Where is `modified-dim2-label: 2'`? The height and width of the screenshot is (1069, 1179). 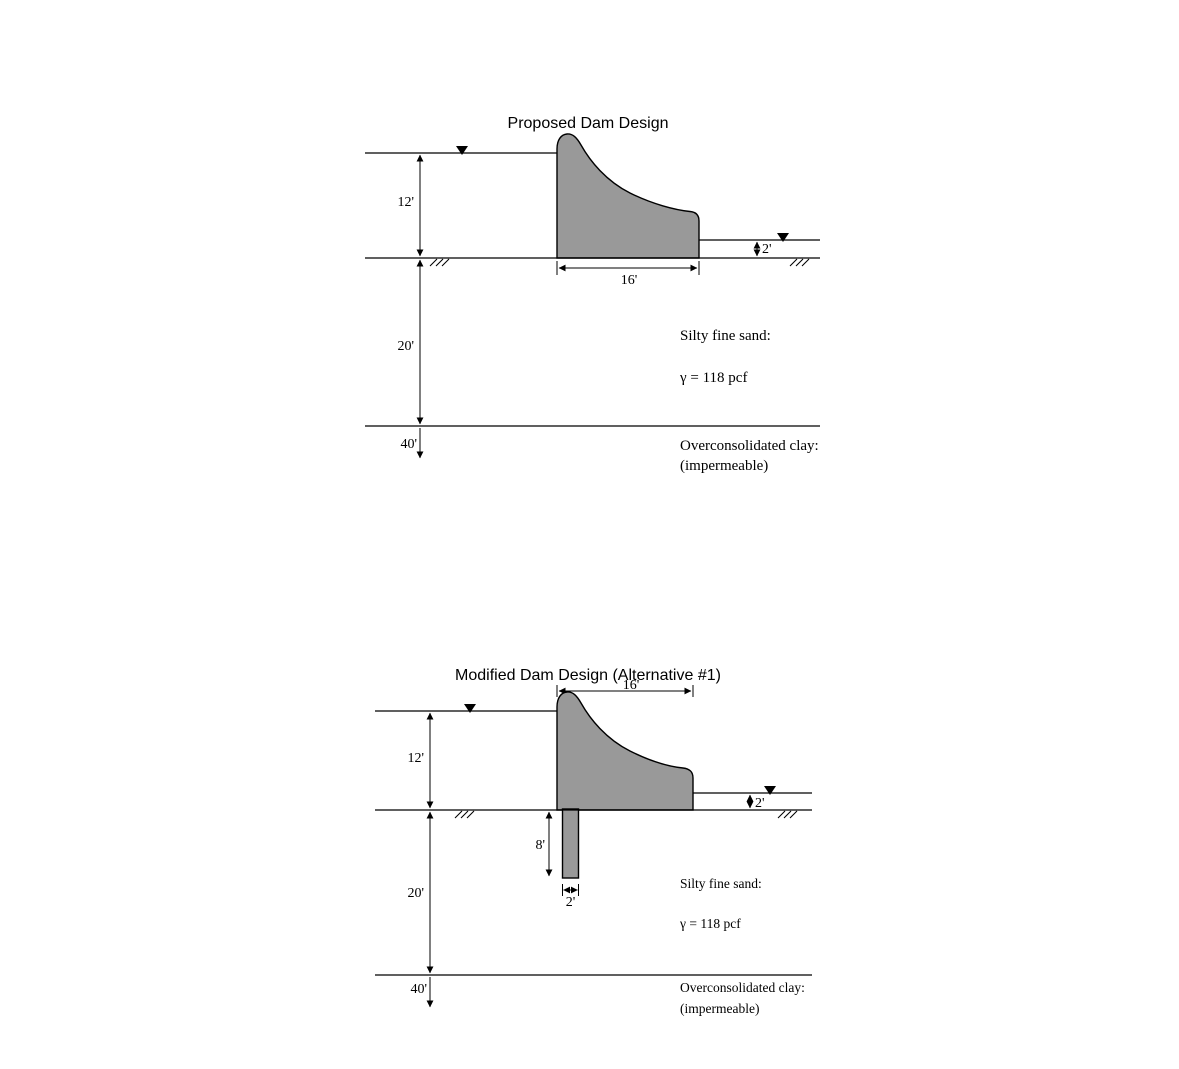 modified-dim2-label: 2' is located at coordinates (760, 803).